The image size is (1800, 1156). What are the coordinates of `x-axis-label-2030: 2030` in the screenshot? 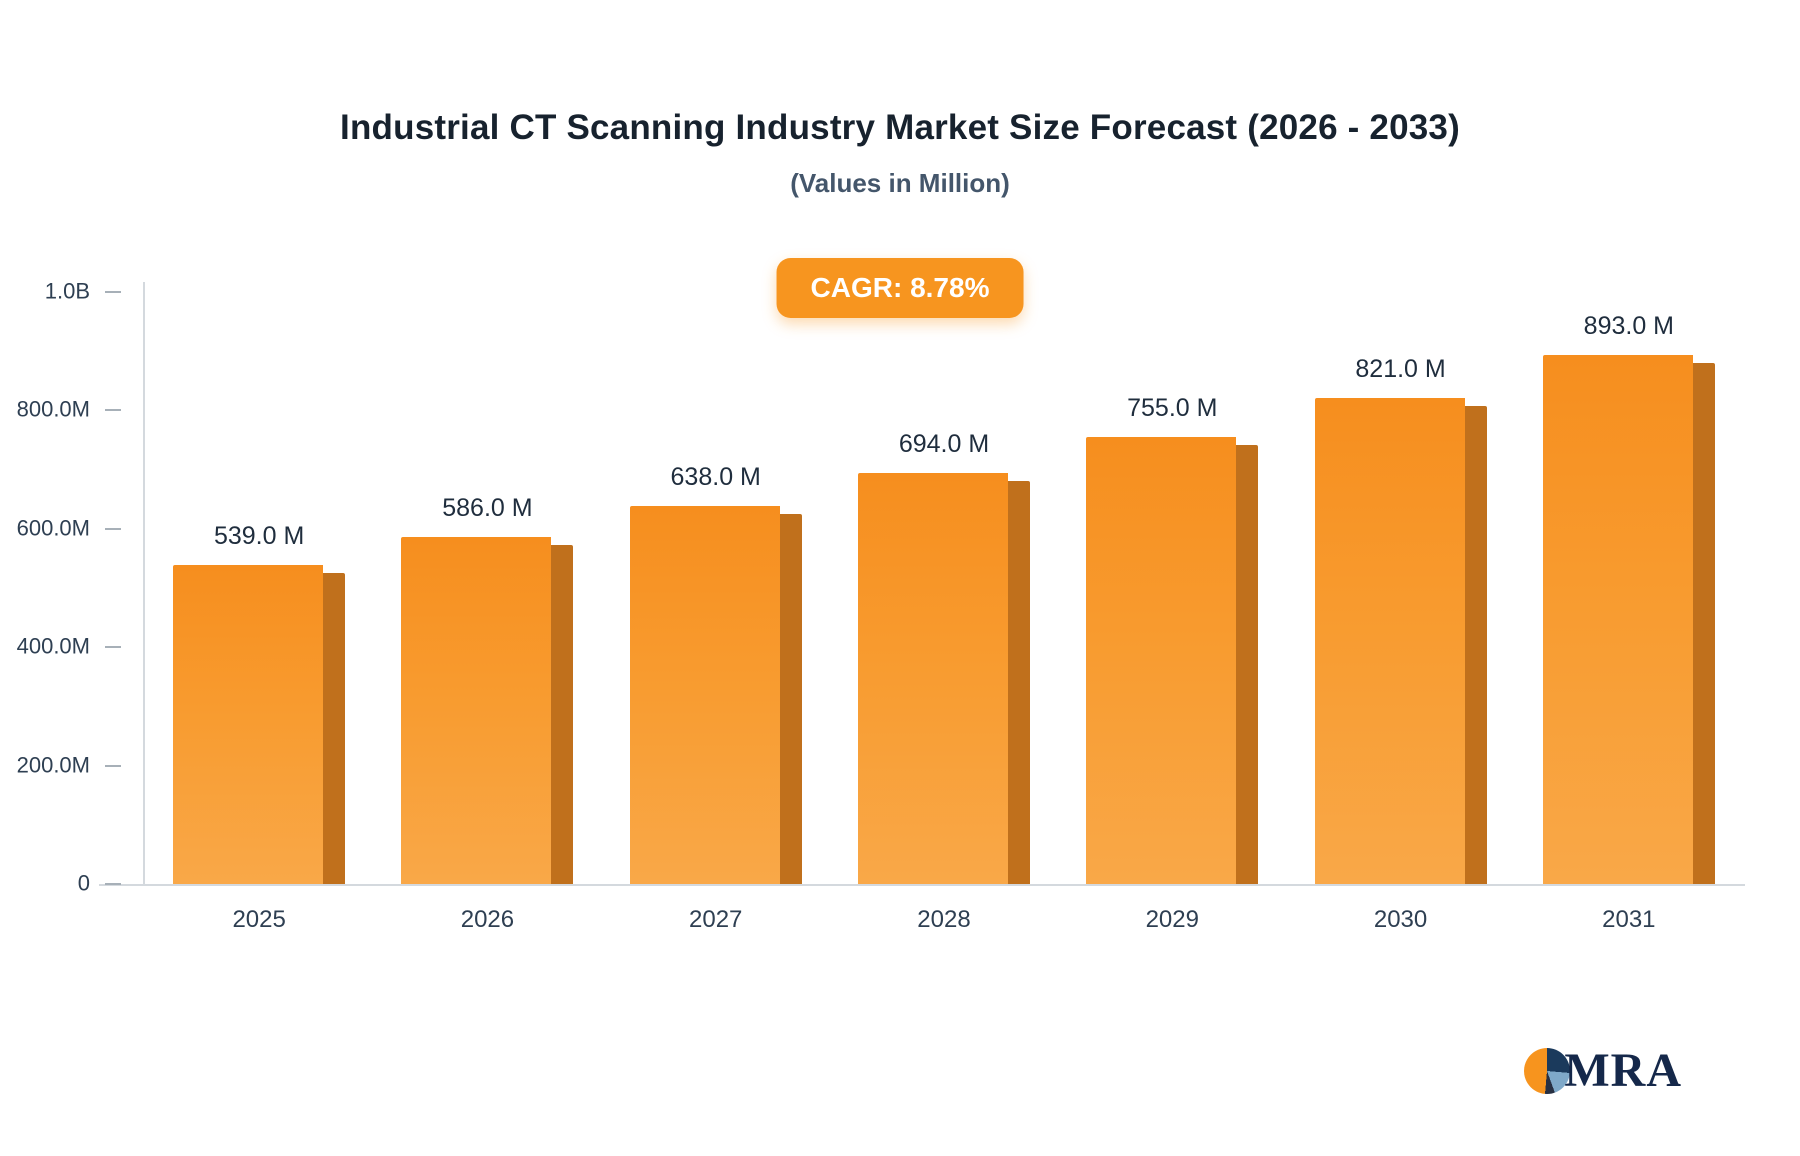 It's located at (1400, 919).